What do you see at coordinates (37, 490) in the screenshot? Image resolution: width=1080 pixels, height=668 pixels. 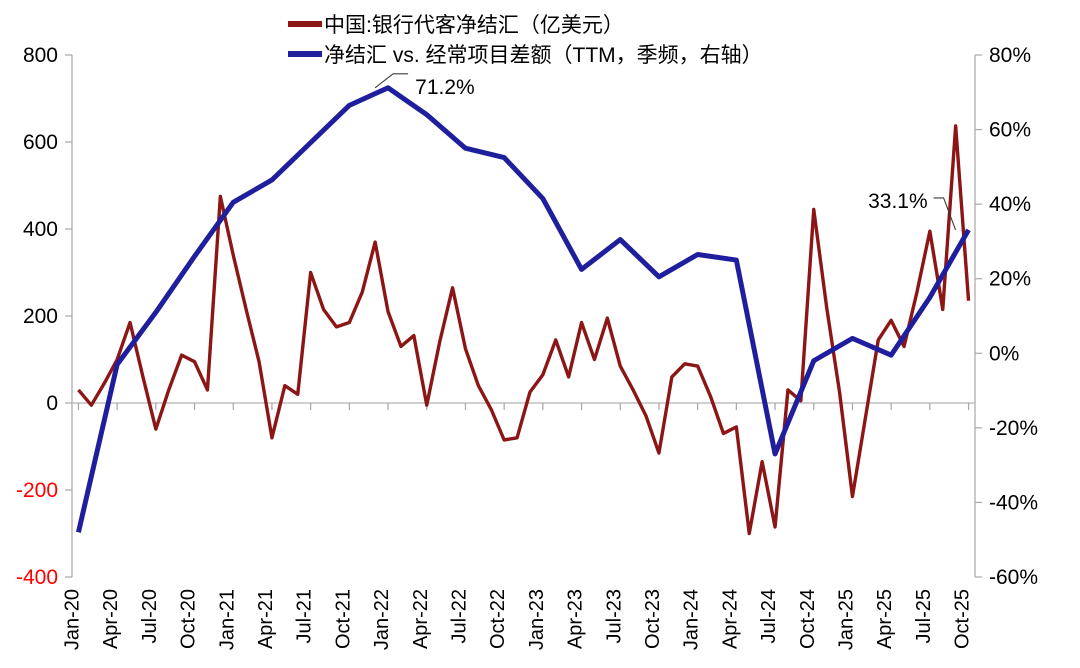 I see `left-axis-tick-label: -200` at bounding box center [37, 490].